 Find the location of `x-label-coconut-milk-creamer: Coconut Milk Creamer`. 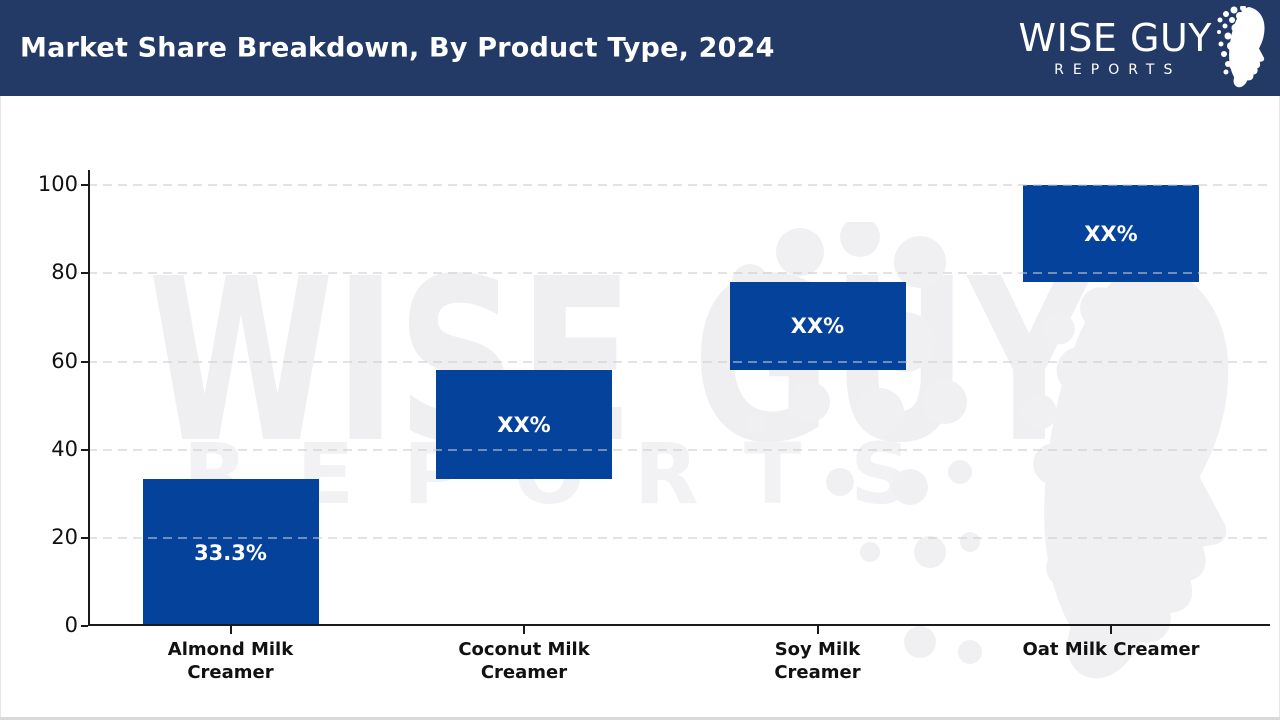

x-label-coconut-milk-creamer: Coconut Milk Creamer is located at coordinates (524, 661).